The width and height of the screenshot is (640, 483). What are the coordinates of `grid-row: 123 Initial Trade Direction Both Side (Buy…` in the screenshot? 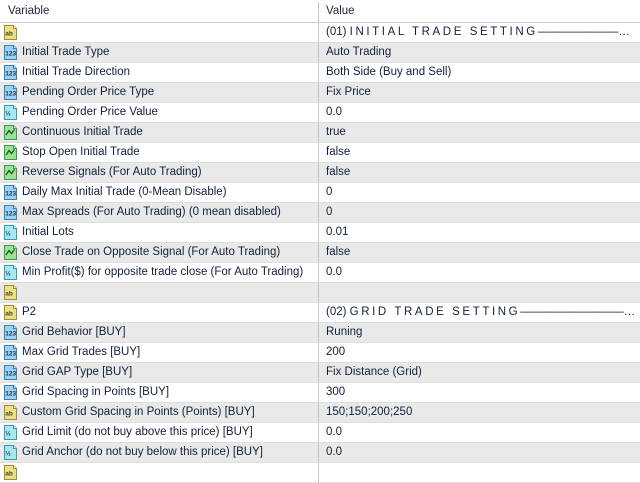 It's located at (320, 73).